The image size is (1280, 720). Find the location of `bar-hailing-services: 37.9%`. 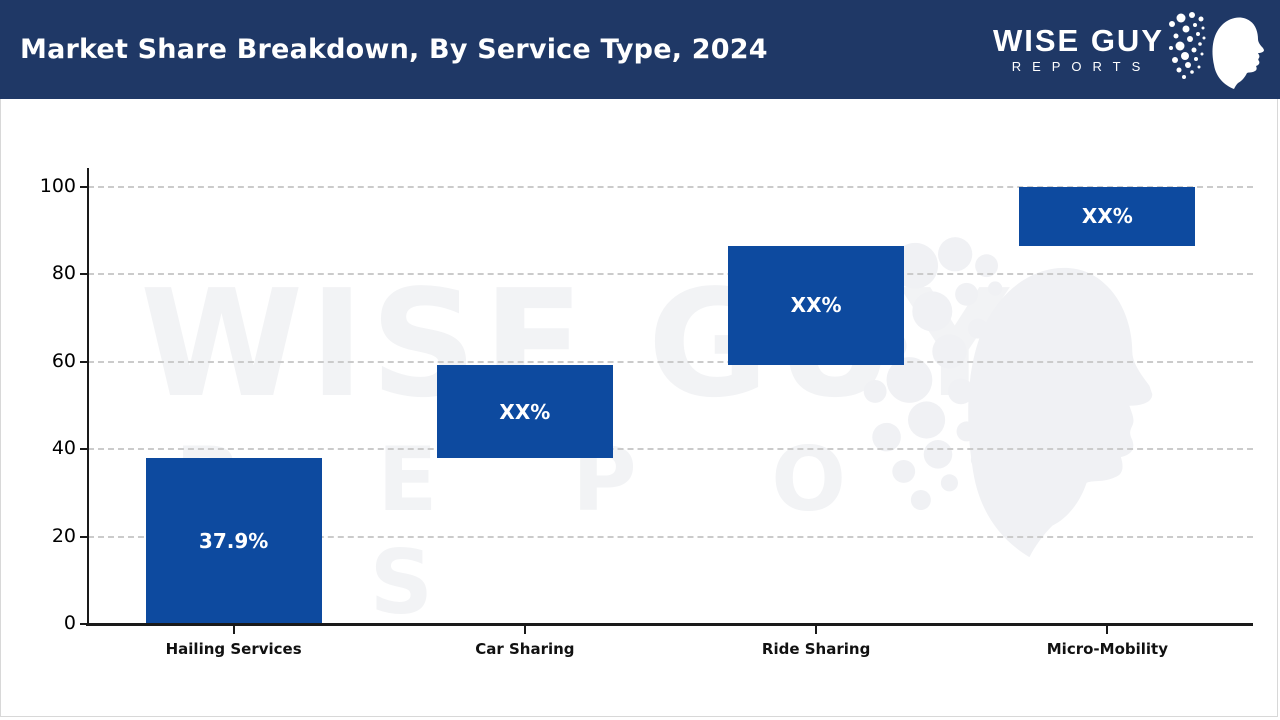

bar-hailing-services: 37.9% is located at coordinates (233, 541).